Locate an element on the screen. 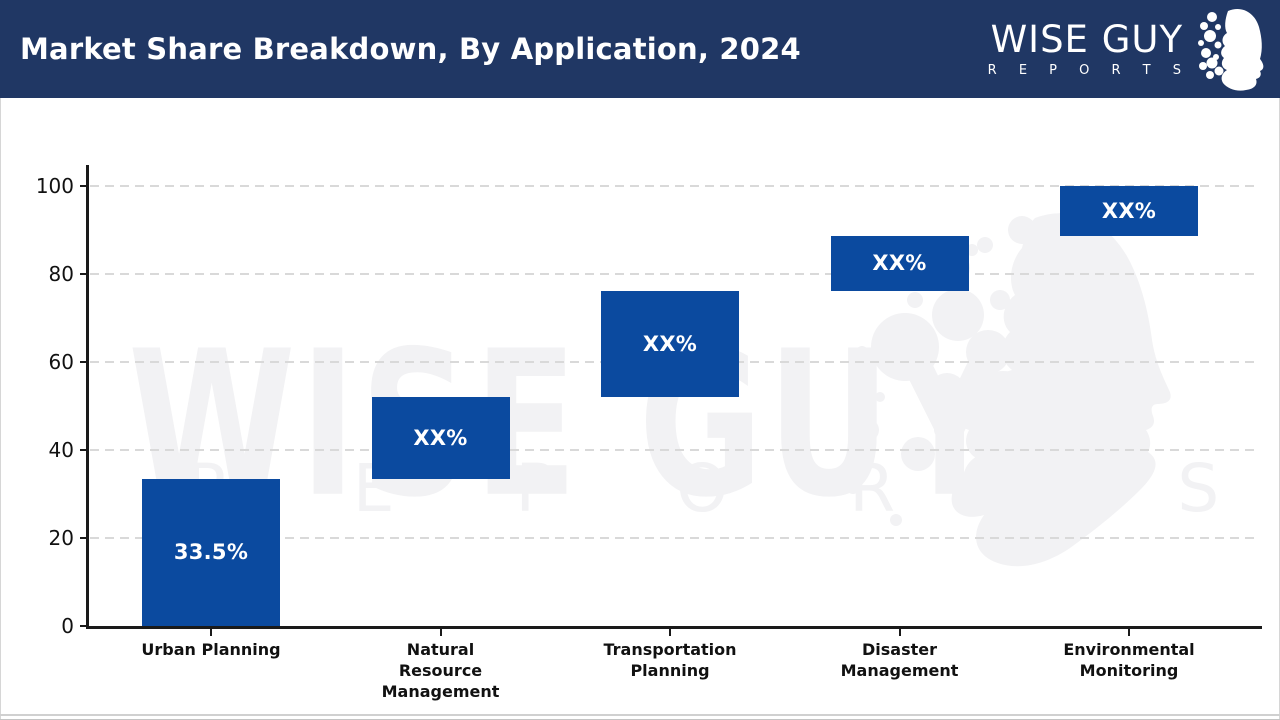 Image resolution: width=1280 pixels, height=720 pixels. y-tick-label: 100 is located at coordinates (54, 186).